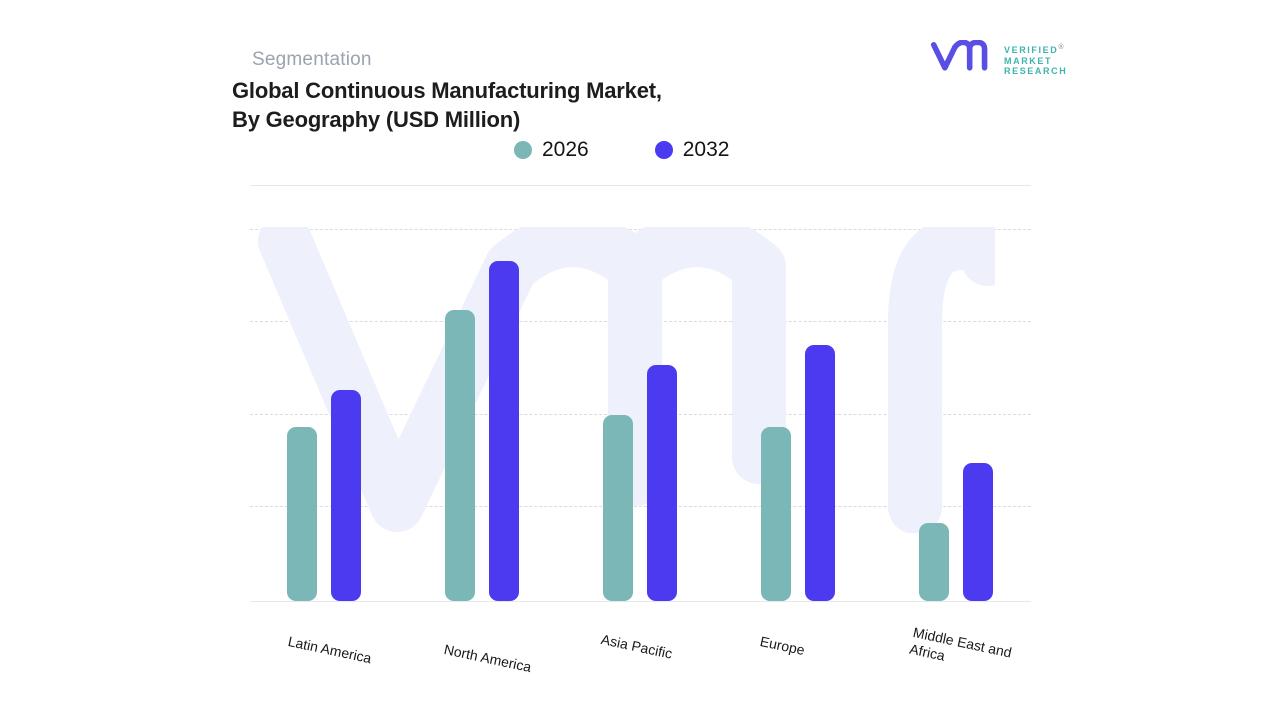 This screenshot has width=1280, height=720. What do you see at coordinates (1061, 47) in the screenshot?
I see `registered-mark: ®` at bounding box center [1061, 47].